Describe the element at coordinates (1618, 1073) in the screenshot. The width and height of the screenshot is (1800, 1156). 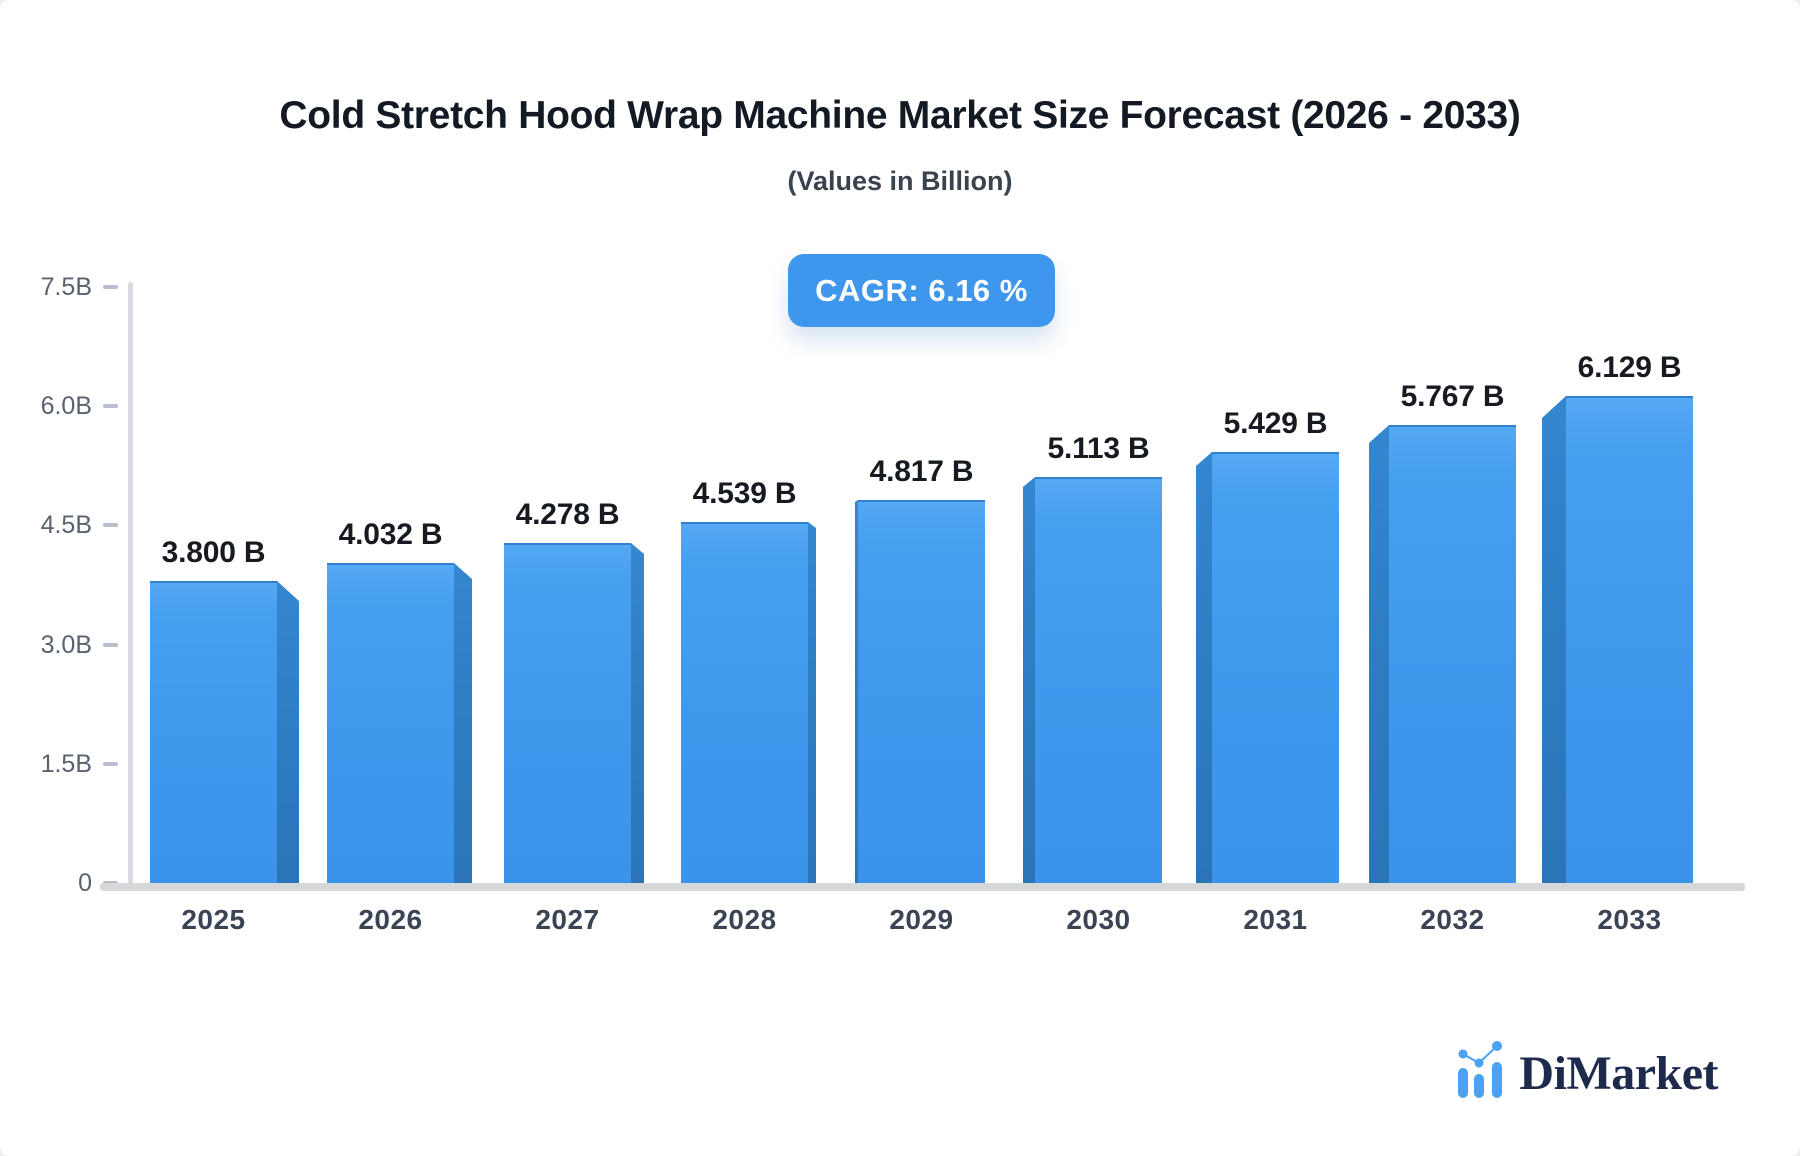
I see `brand-logo-text: DiMarket` at that location.